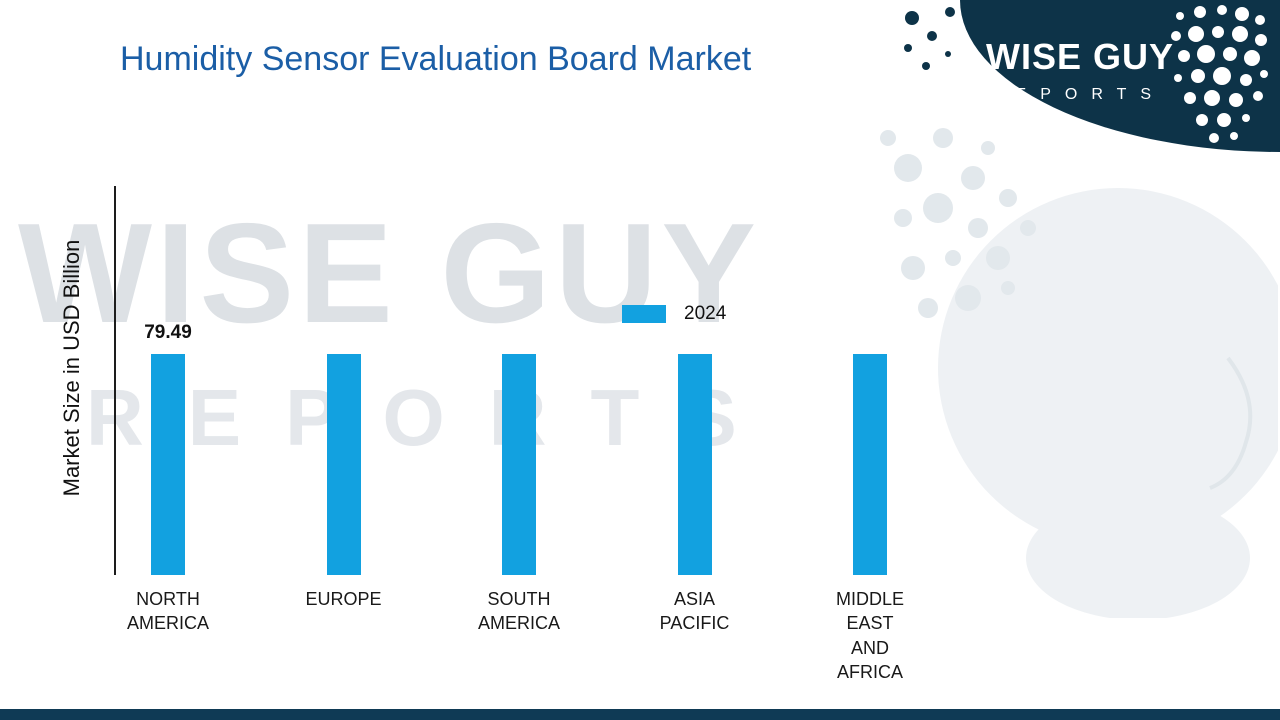  I want to click on bar-group: MIDDLE EAST AND AFRICA, so click(870, 433).